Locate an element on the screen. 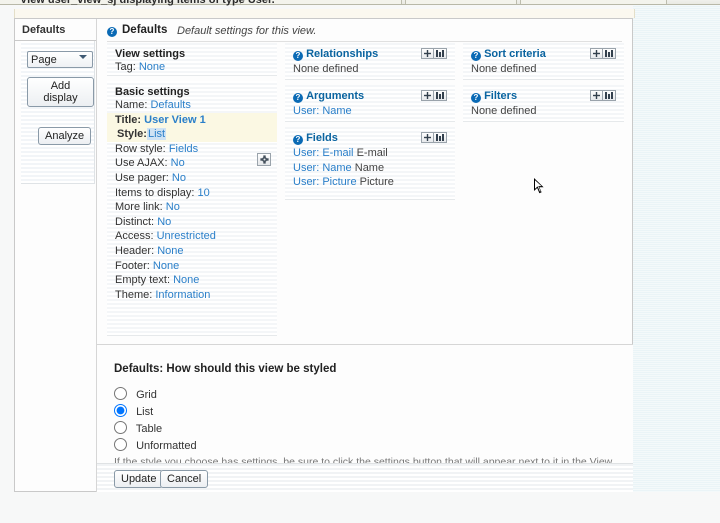 This screenshot has width=720, height=523. basic-row-empty-text: Empty text: None is located at coordinates (192, 280).